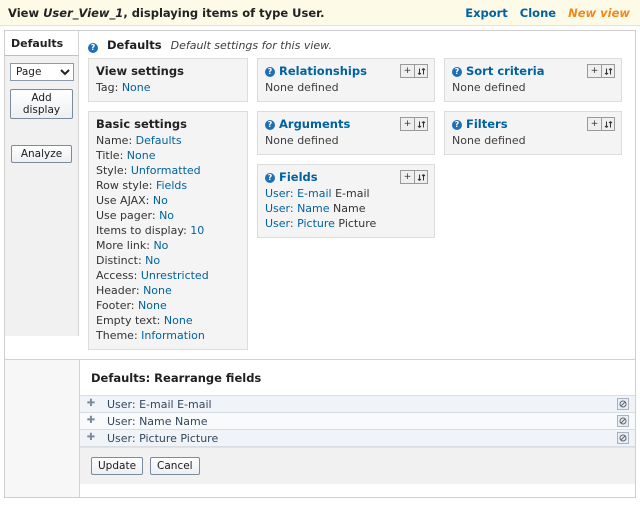  What do you see at coordinates (505, 71) in the screenshot?
I see `sort-criteria-title: Sort criteria` at bounding box center [505, 71].